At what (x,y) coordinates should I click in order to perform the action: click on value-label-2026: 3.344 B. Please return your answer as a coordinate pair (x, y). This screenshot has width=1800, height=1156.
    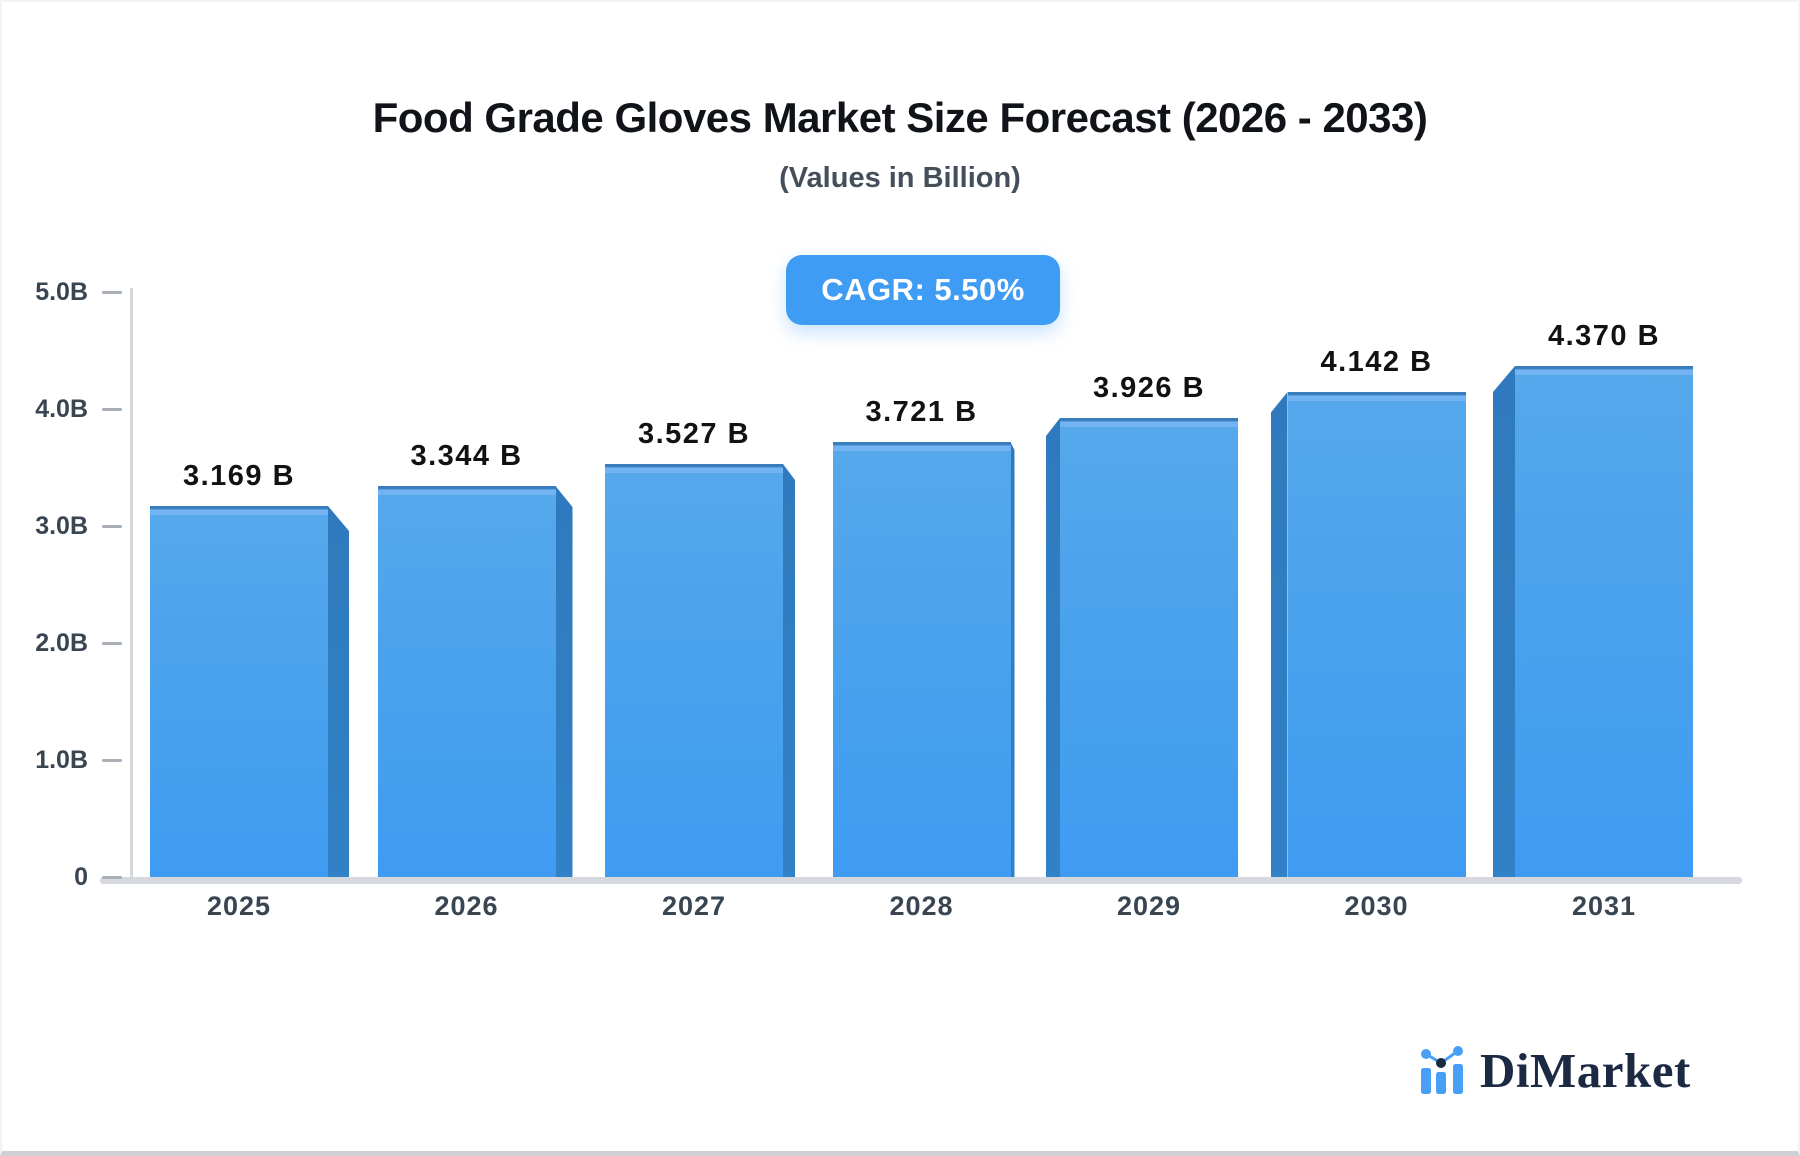
    Looking at the image, I should click on (466, 456).